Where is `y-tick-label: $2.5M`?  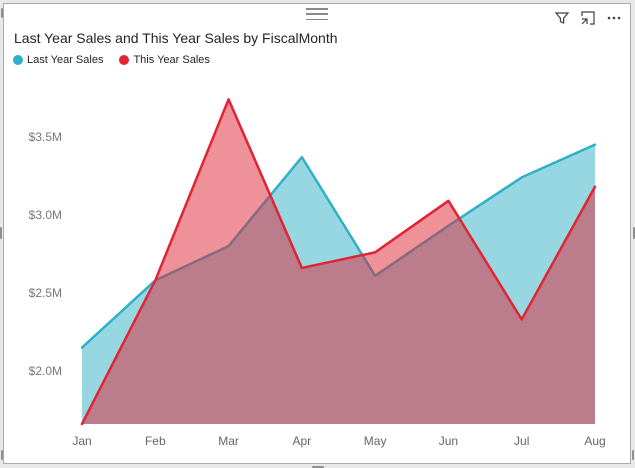 y-tick-label: $2.5M is located at coordinates (45, 293).